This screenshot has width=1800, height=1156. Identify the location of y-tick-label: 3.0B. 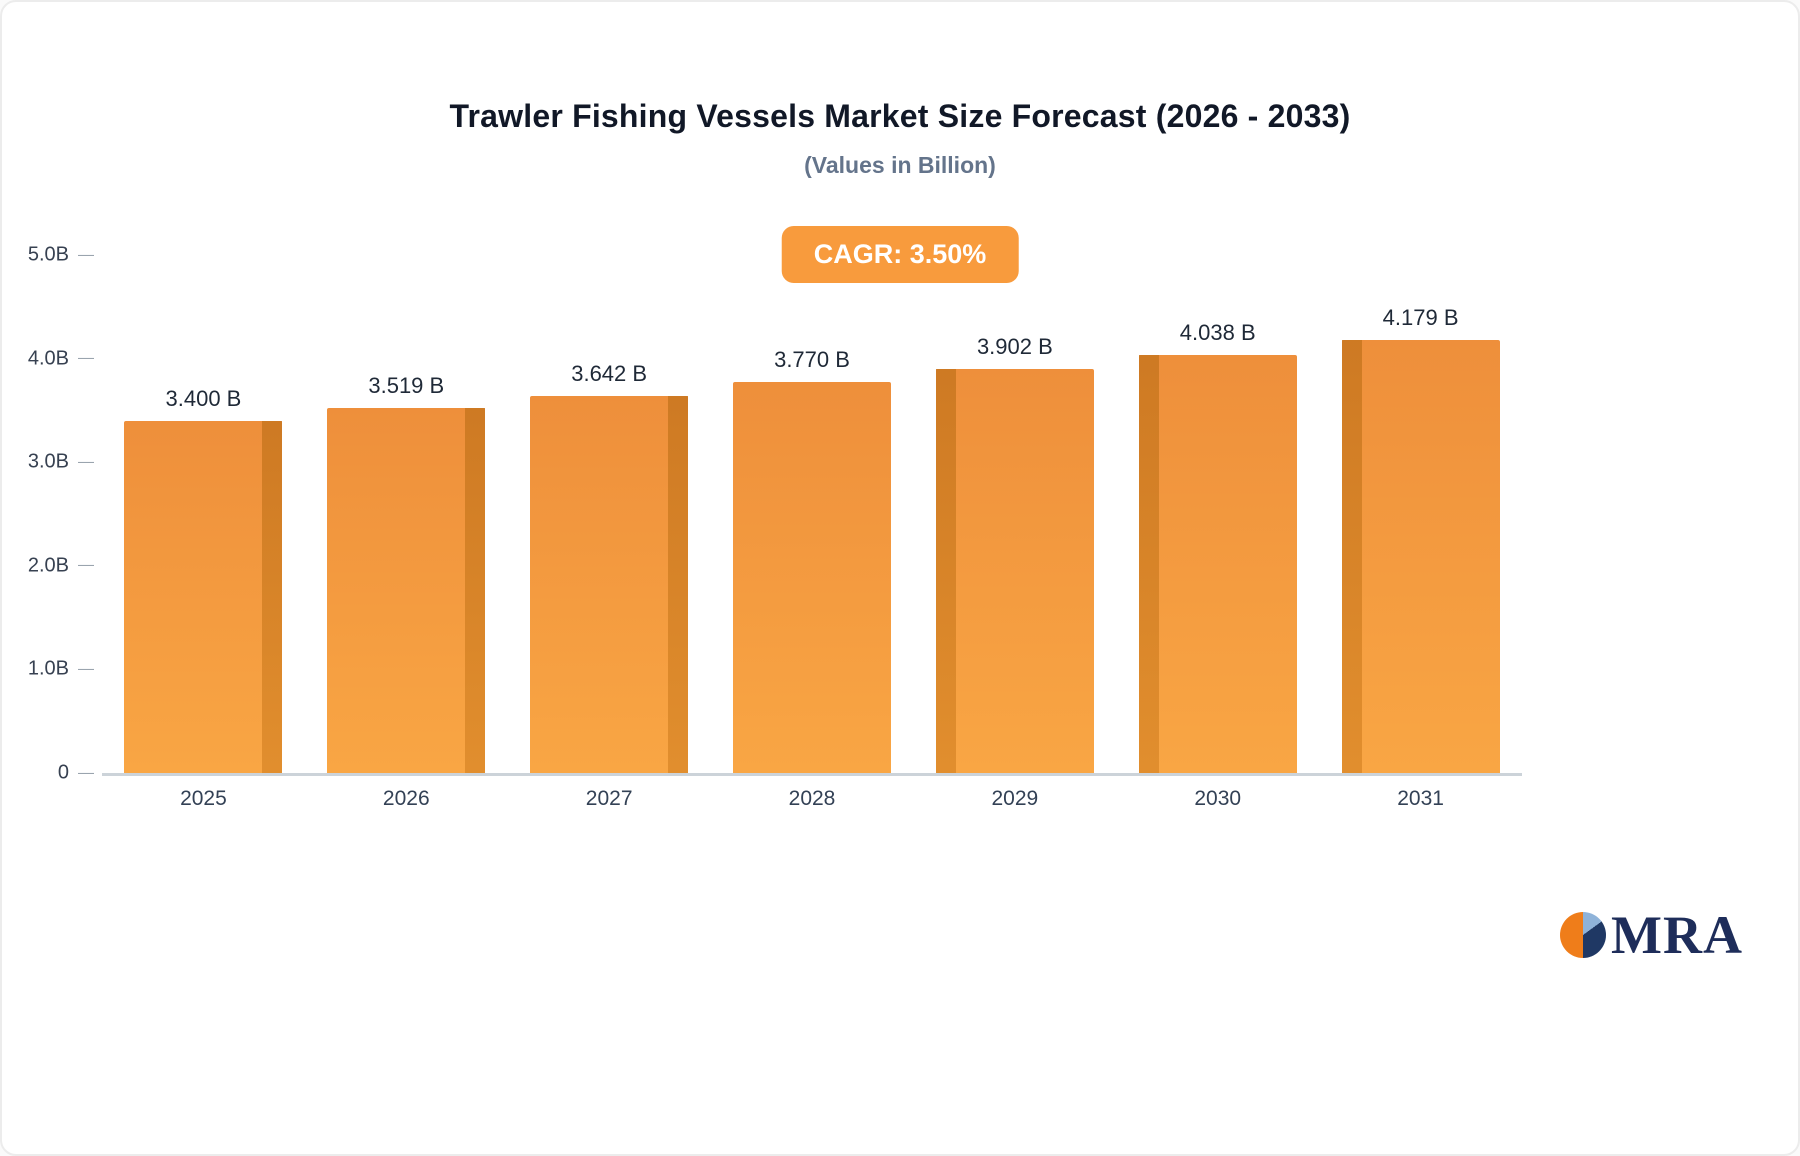
(48, 461).